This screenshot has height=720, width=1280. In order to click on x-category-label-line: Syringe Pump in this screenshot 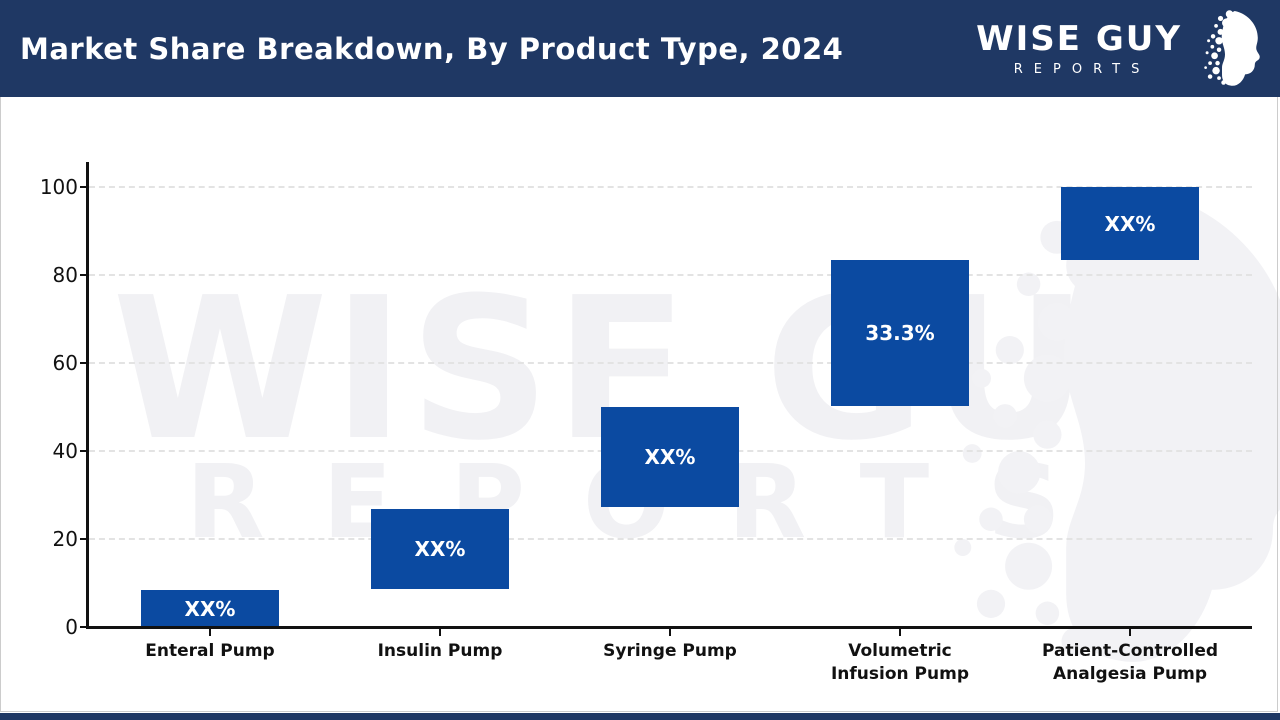, I will do `click(670, 651)`.